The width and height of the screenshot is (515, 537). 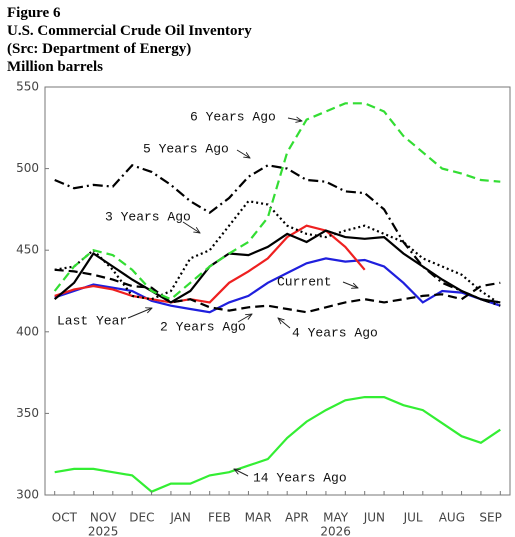 I want to click on series-label: 14 Years Ago, so click(x=300, y=477).